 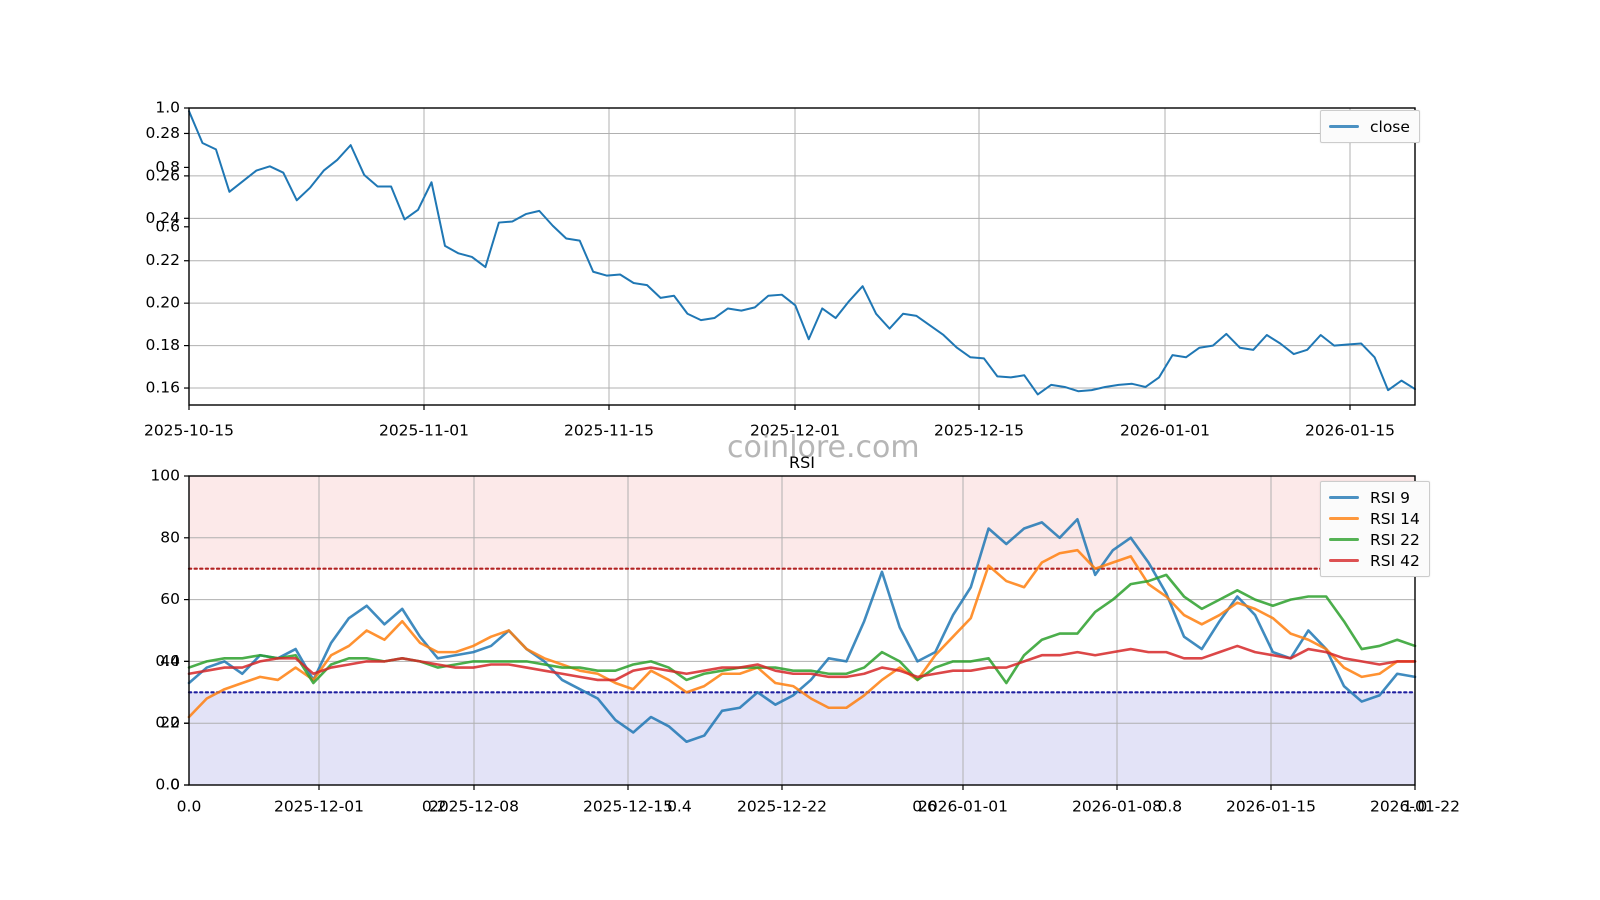 I want to click on price-xtick-label: 2026-01-15, so click(x=1350, y=431).